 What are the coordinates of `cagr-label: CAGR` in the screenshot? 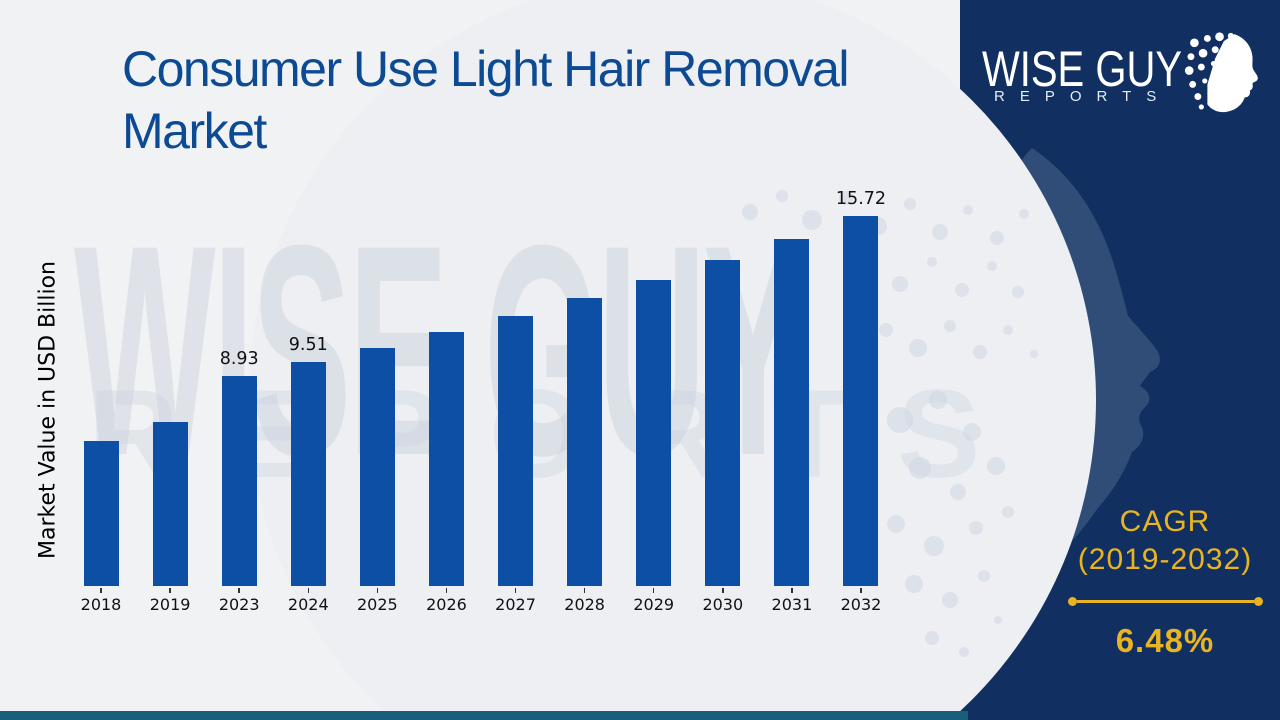 It's located at (1165, 521).